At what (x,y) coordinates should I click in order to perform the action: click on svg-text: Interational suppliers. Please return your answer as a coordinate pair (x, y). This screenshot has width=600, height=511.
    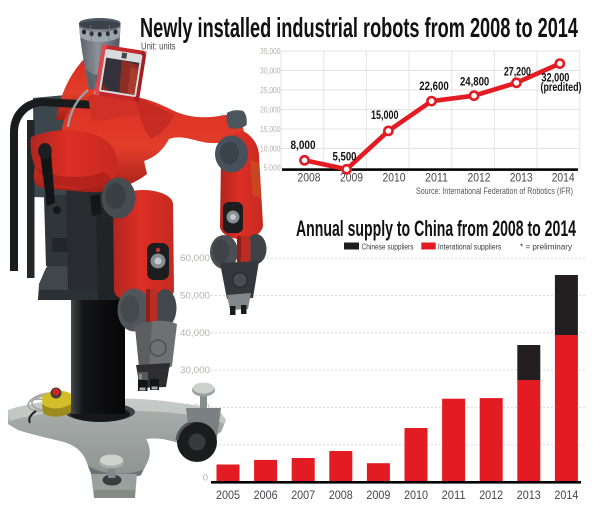
    Looking at the image, I should click on (469, 246).